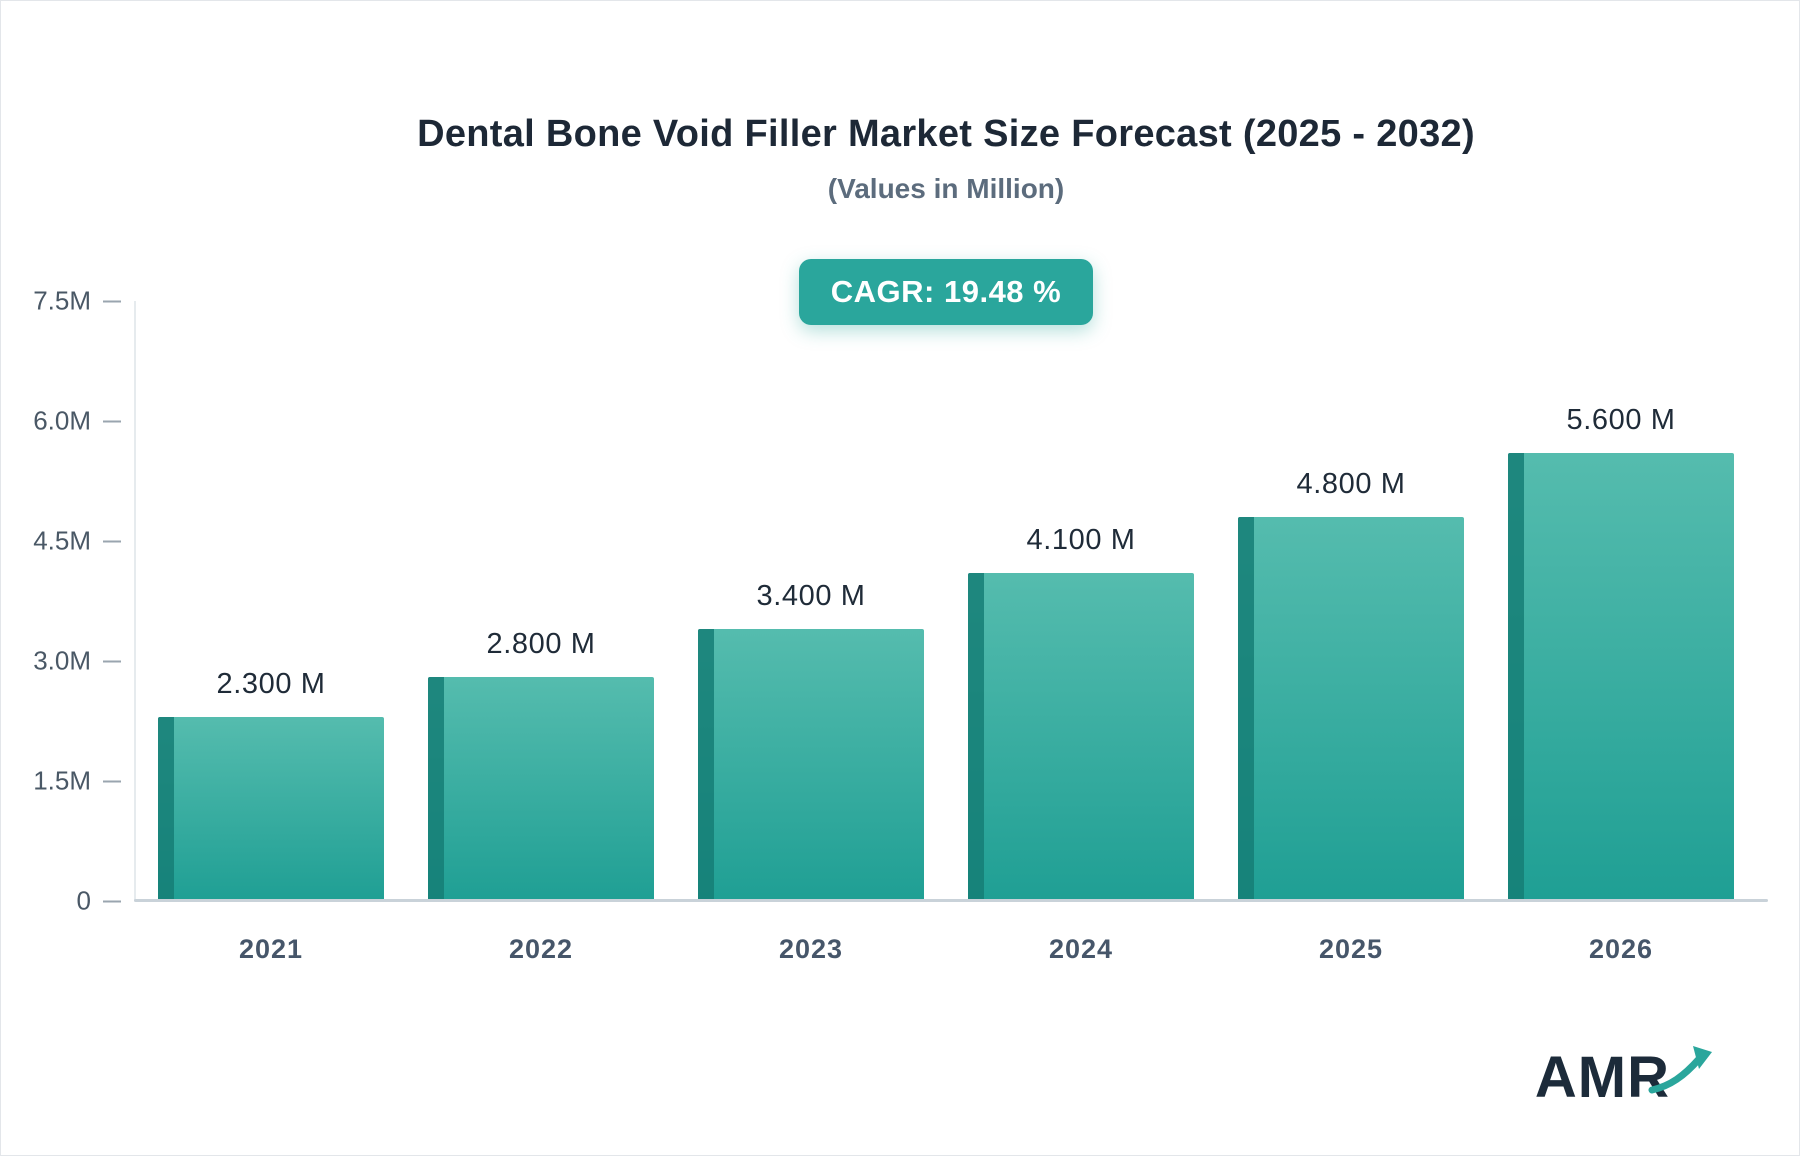  What do you see at coordinates (62, 660) in the screenshot?
I see `y-tick-label: 3.0M` at bounding box center [62, 660].